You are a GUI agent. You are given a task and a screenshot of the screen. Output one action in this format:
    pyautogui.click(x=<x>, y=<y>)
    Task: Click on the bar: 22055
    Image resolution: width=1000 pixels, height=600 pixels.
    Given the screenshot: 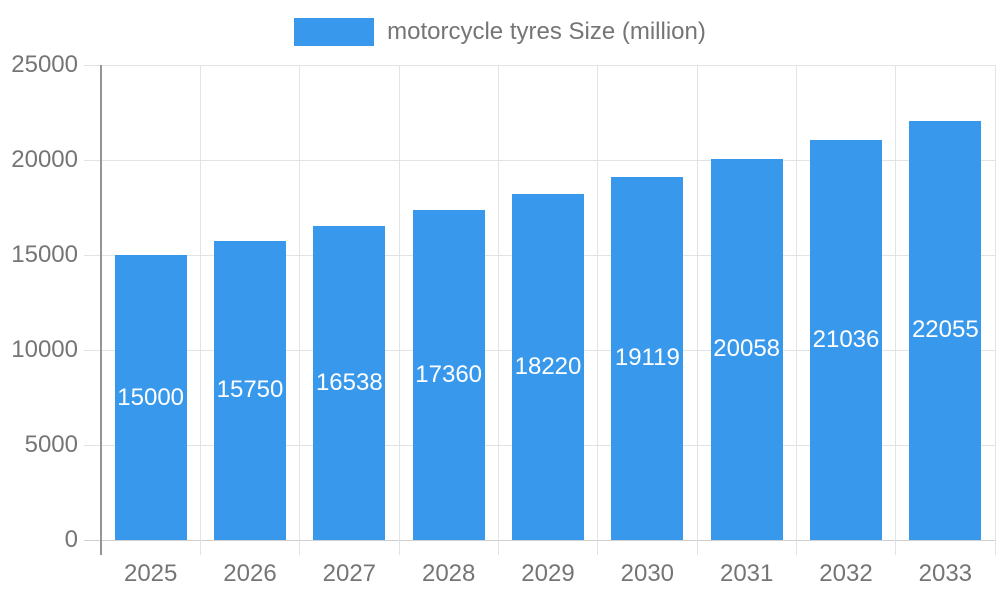 What is the action you would take?
    pyautogui.click(x=945, y=330)
    